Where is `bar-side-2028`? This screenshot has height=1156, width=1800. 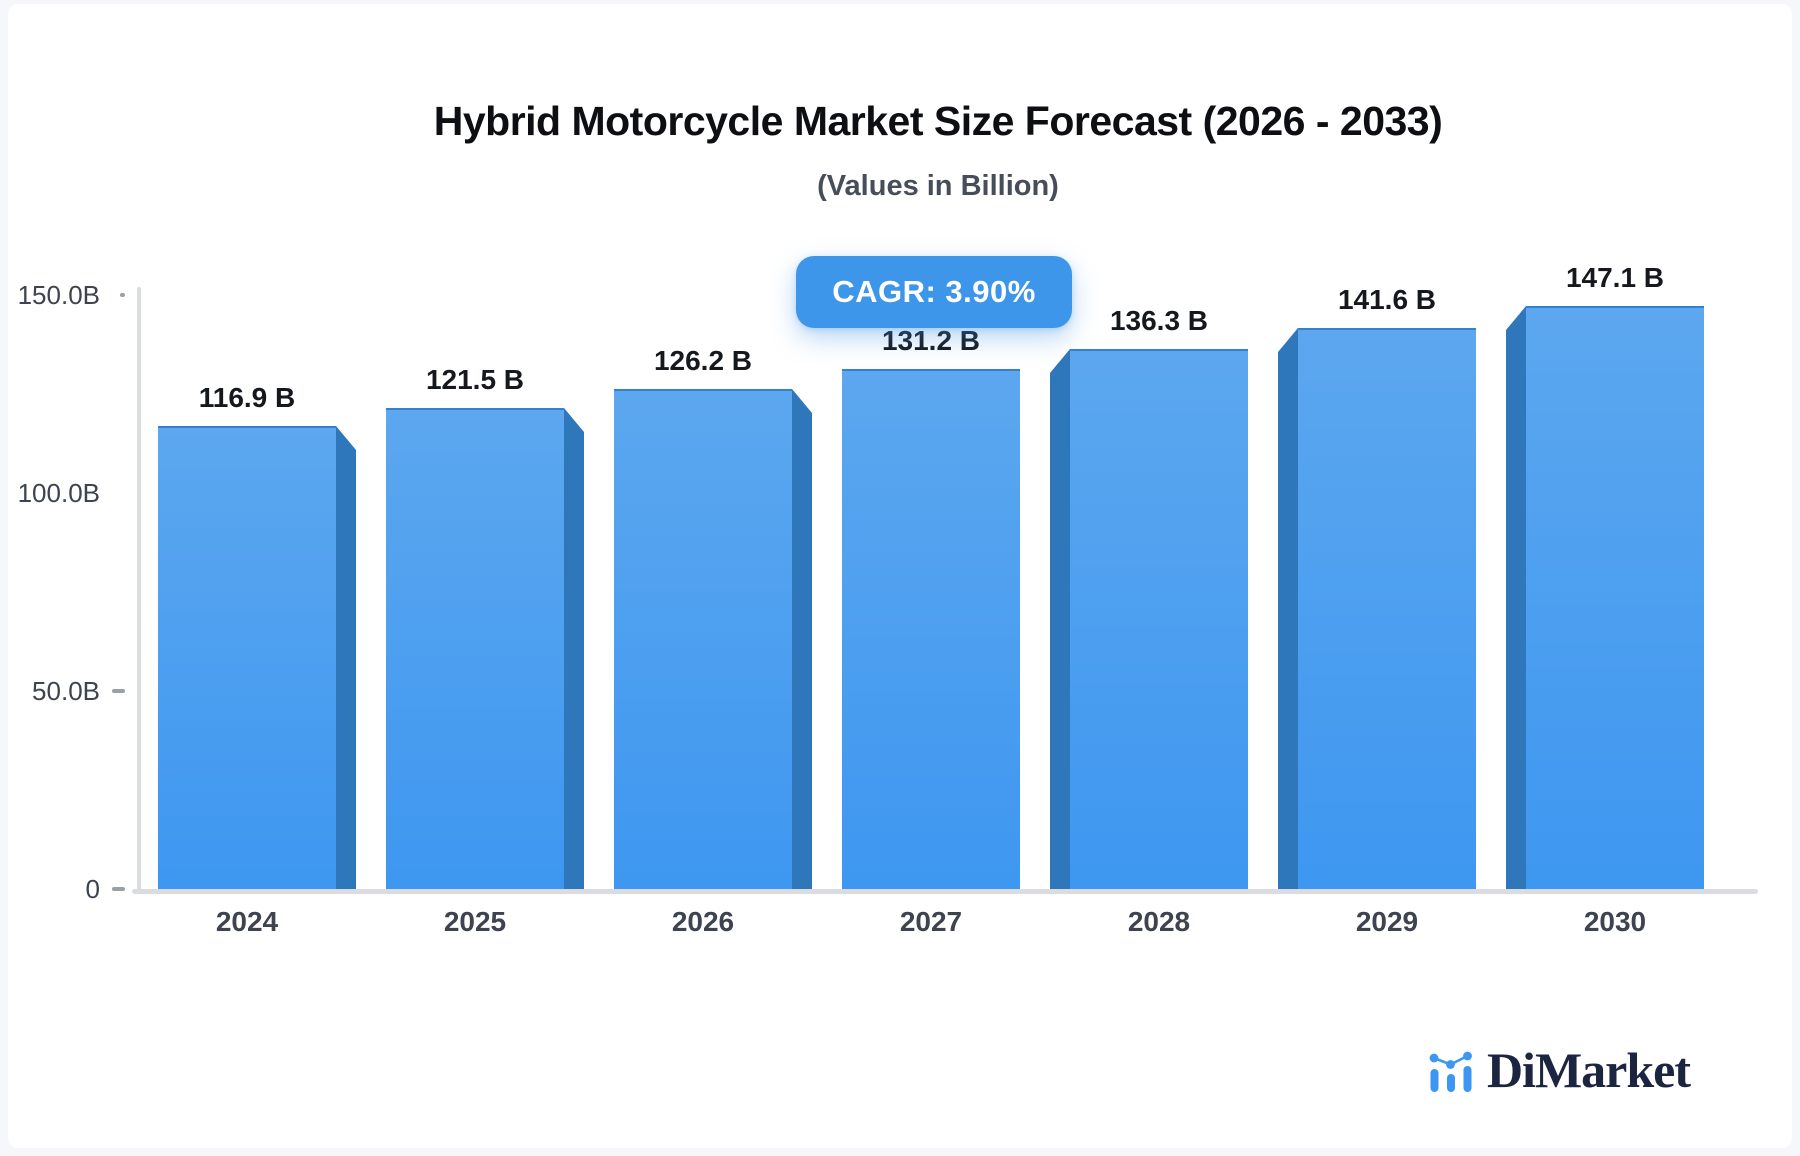
bar-side-2028 is located at coordinates (1060, 619).